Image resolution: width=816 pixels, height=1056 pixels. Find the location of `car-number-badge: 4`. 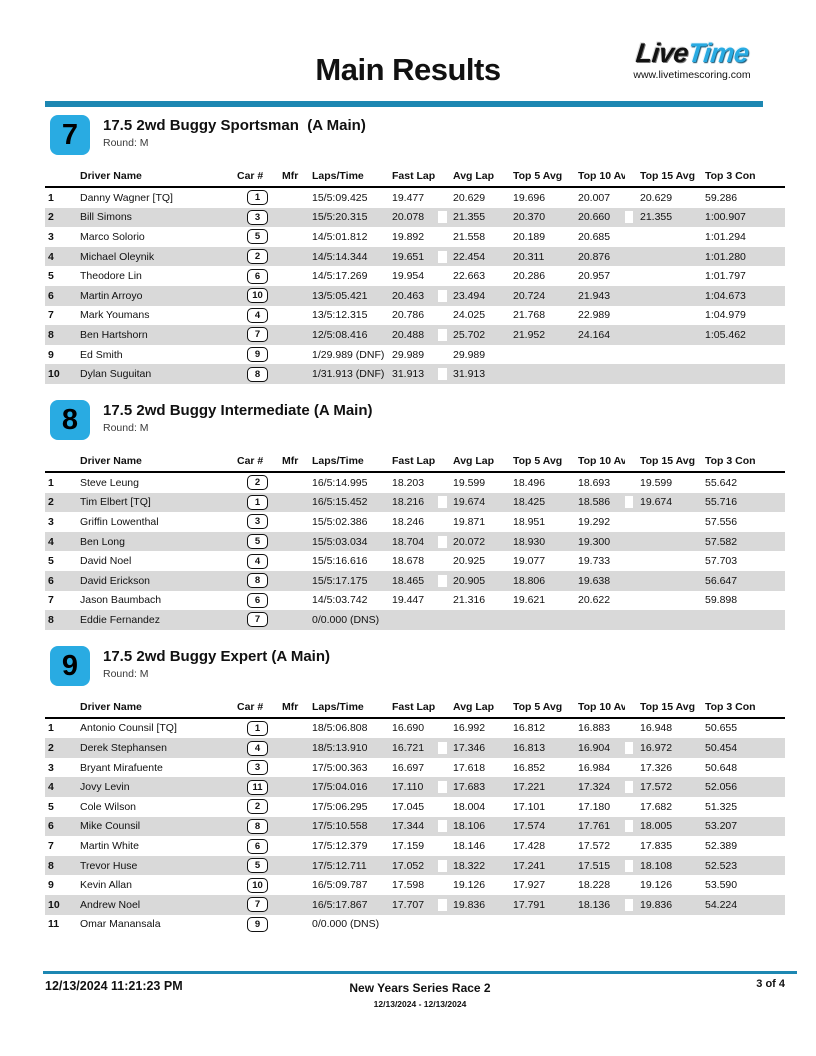

car-number-badge: 4 is located at coordinates (257, 315).